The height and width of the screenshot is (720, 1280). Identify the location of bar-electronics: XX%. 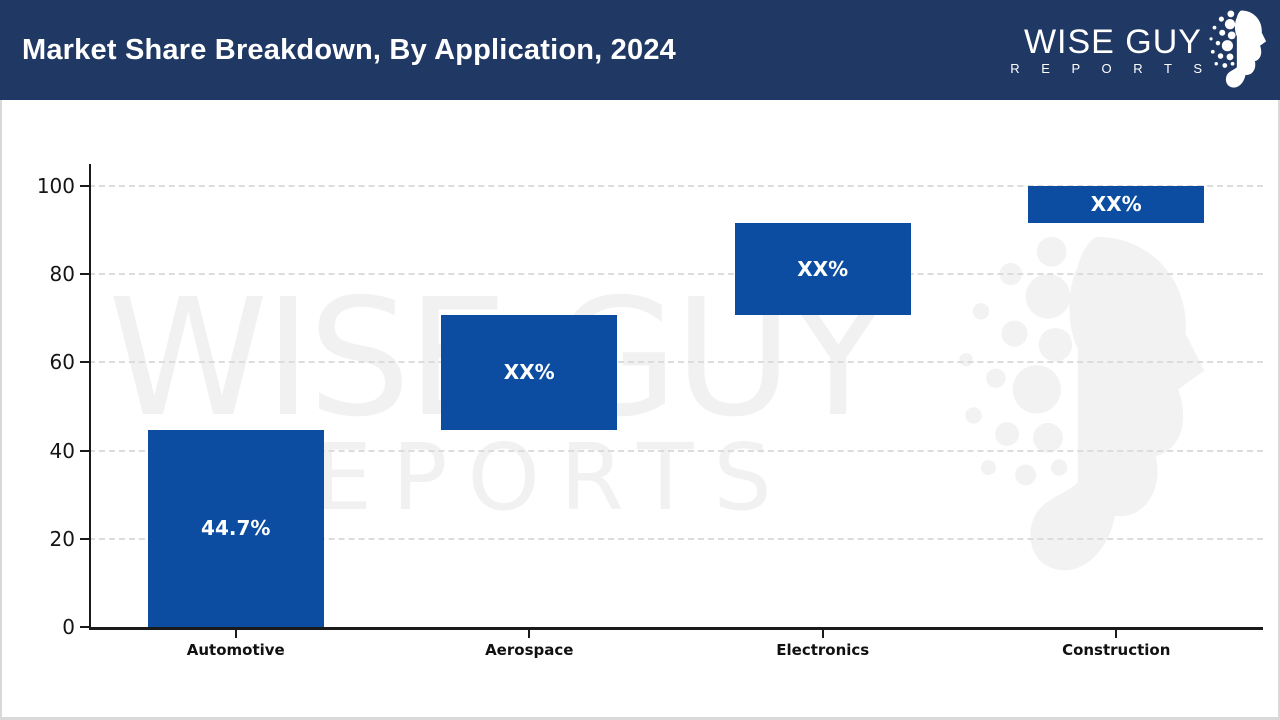
(822, 268).